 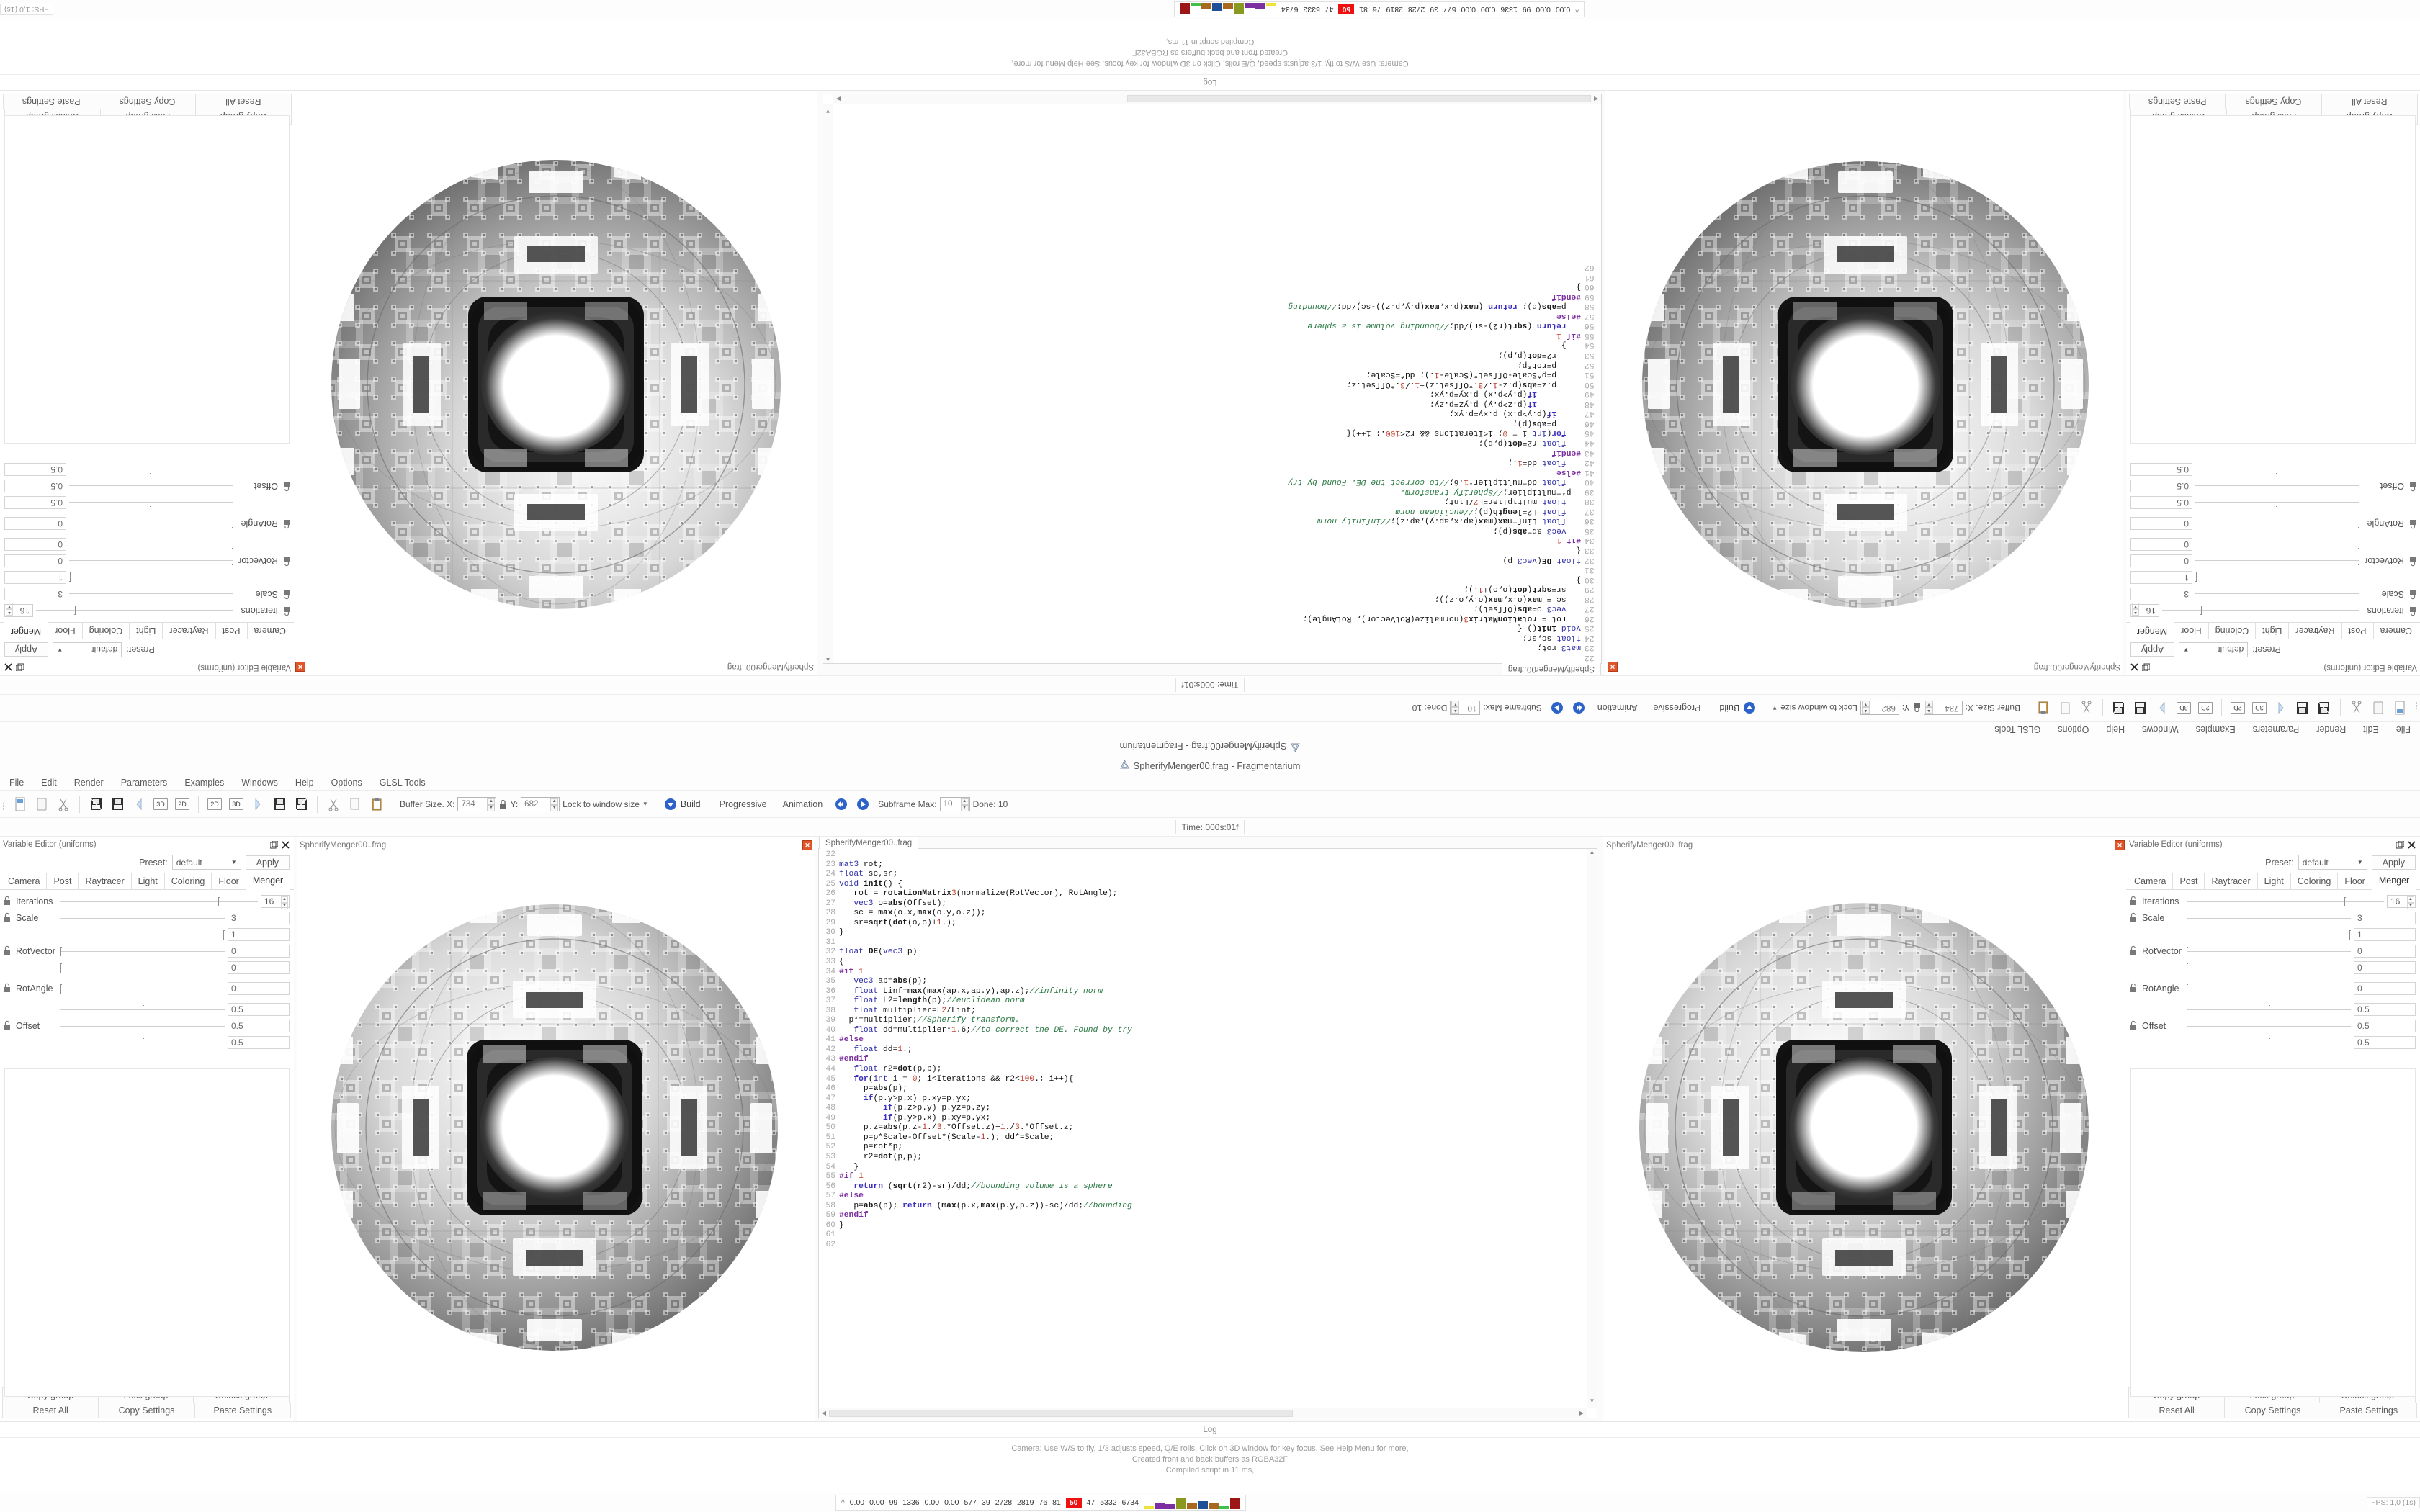 I want to click on view-2d-icon: 2D, so click(x=214, y=804).